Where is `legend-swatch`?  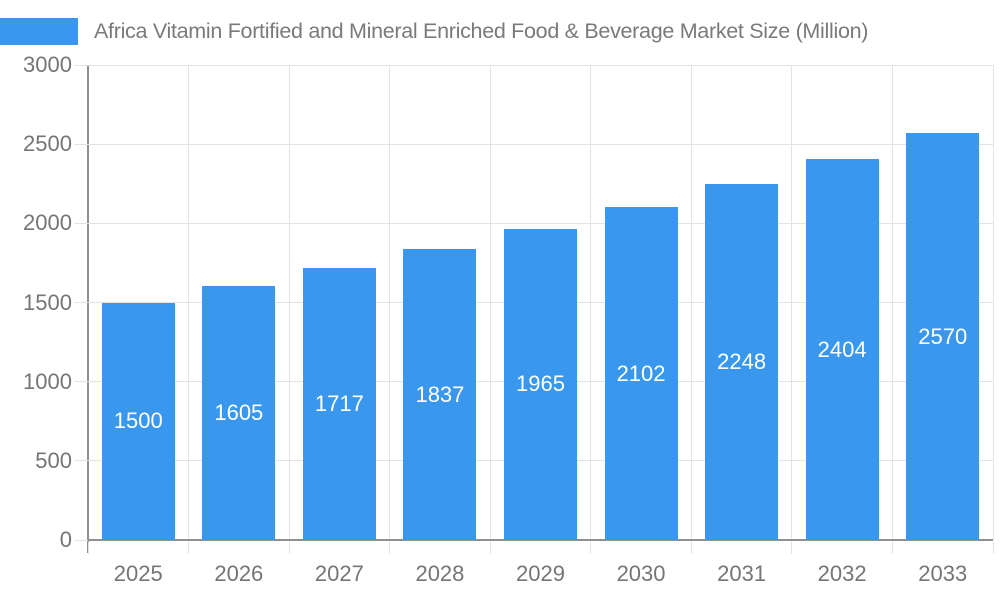
legend-swatch is located at coordinates (39, 31).